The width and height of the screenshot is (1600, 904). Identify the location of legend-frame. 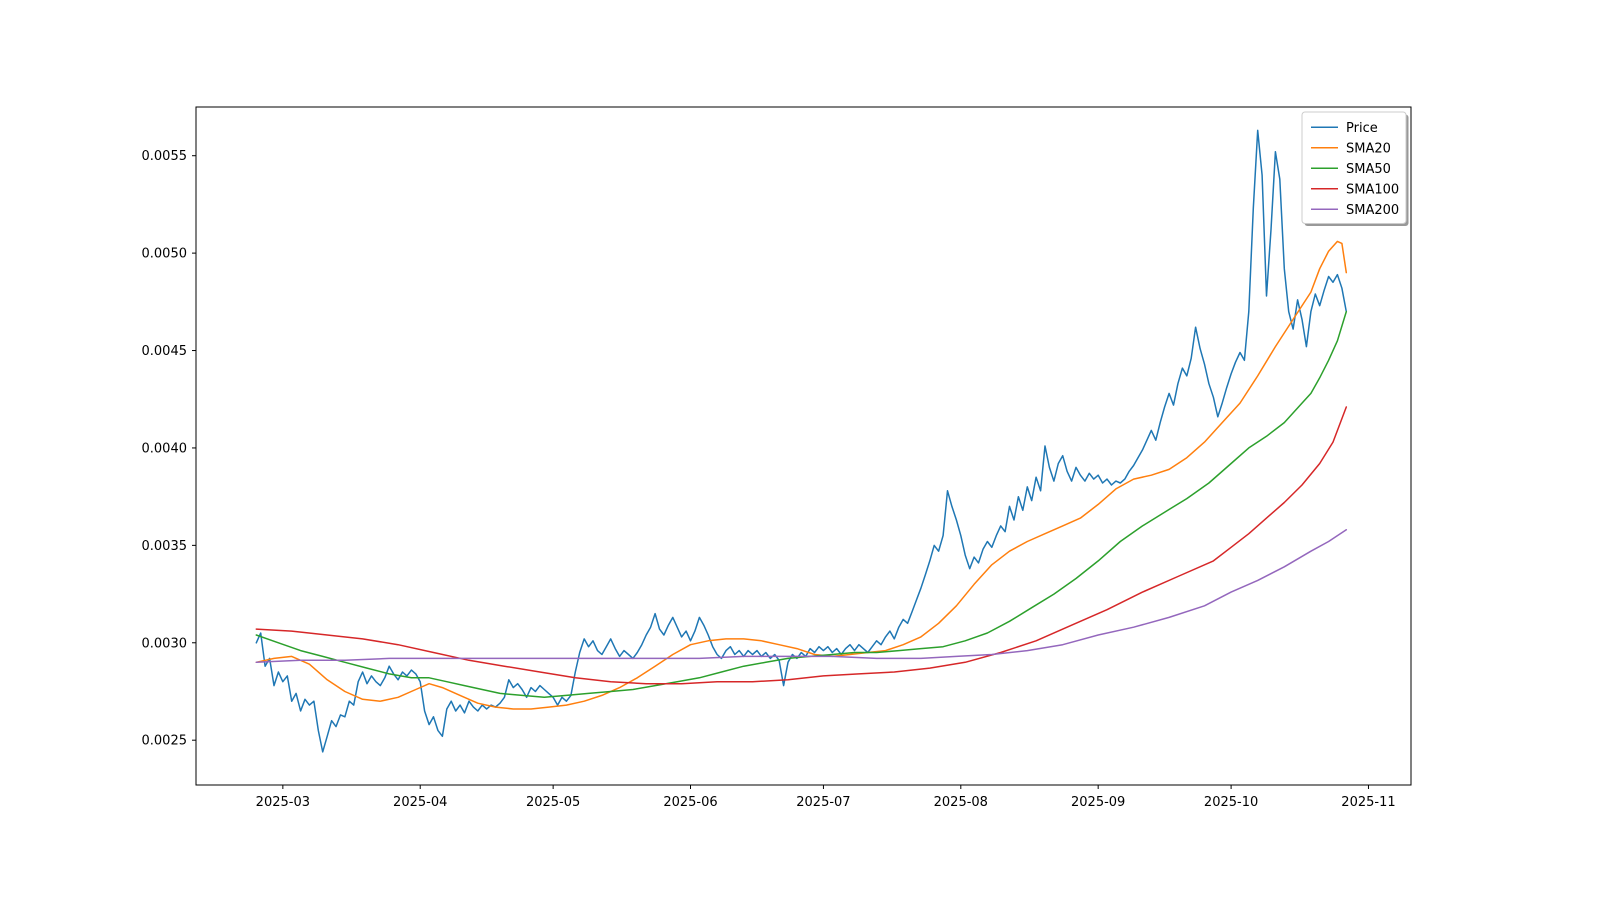
(1354, 167).